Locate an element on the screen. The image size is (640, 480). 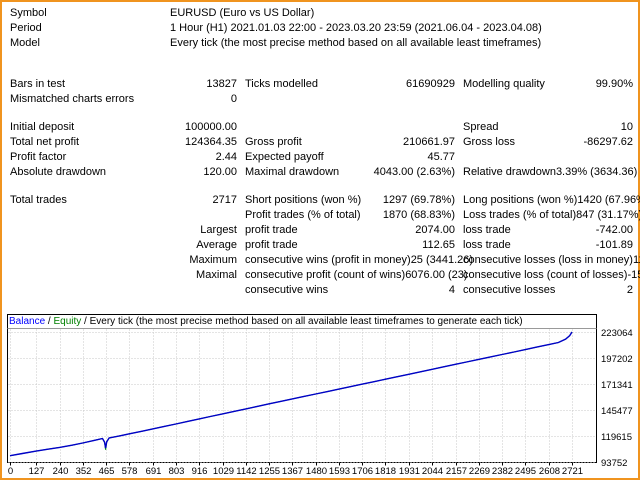
table-row: Profit factor 2.44 Expected payoff 45.77 is located at coordinates (320, 157).